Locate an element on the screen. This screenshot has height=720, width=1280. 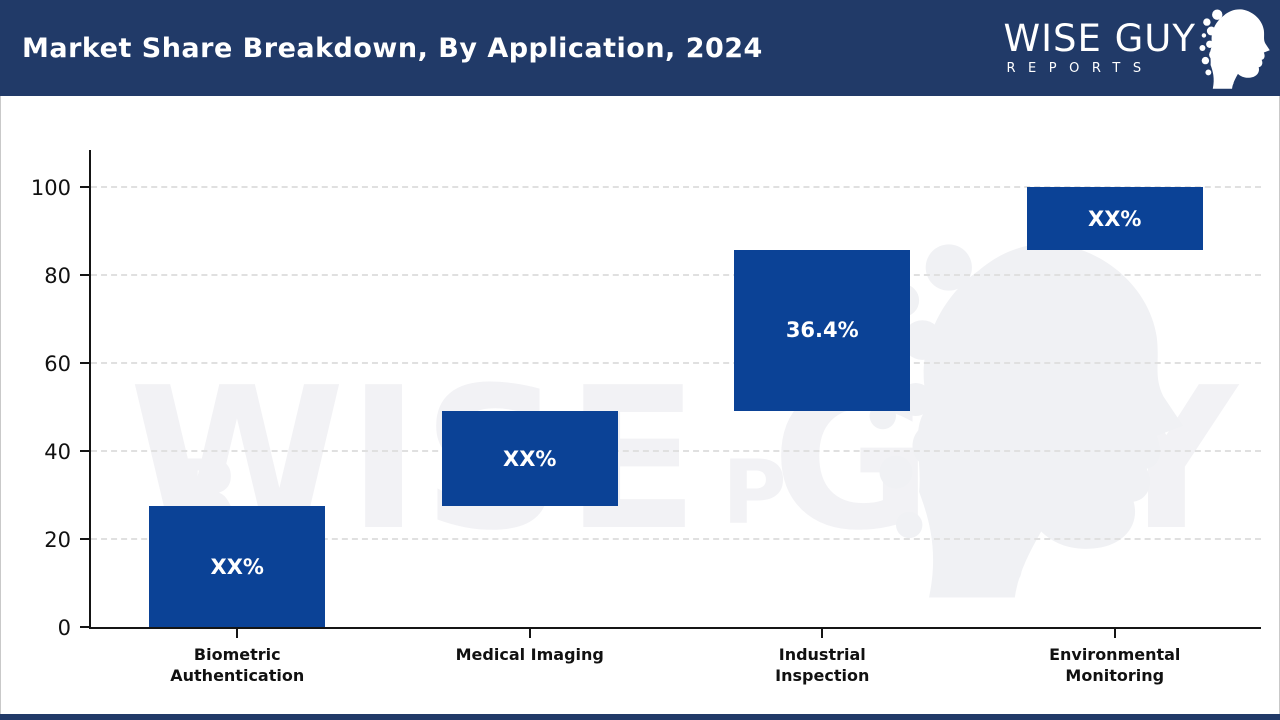
bar-medical-imaging: XX% is located at coordinates (529, 458).